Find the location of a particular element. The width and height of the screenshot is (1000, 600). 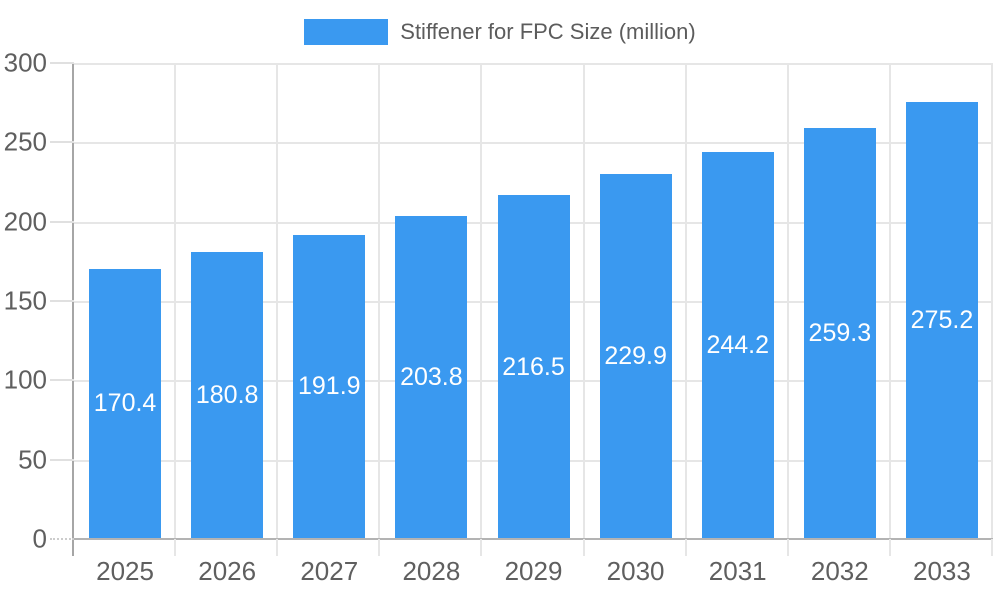

bar-value-label: 275.2 is located at coordinates (942, 320).